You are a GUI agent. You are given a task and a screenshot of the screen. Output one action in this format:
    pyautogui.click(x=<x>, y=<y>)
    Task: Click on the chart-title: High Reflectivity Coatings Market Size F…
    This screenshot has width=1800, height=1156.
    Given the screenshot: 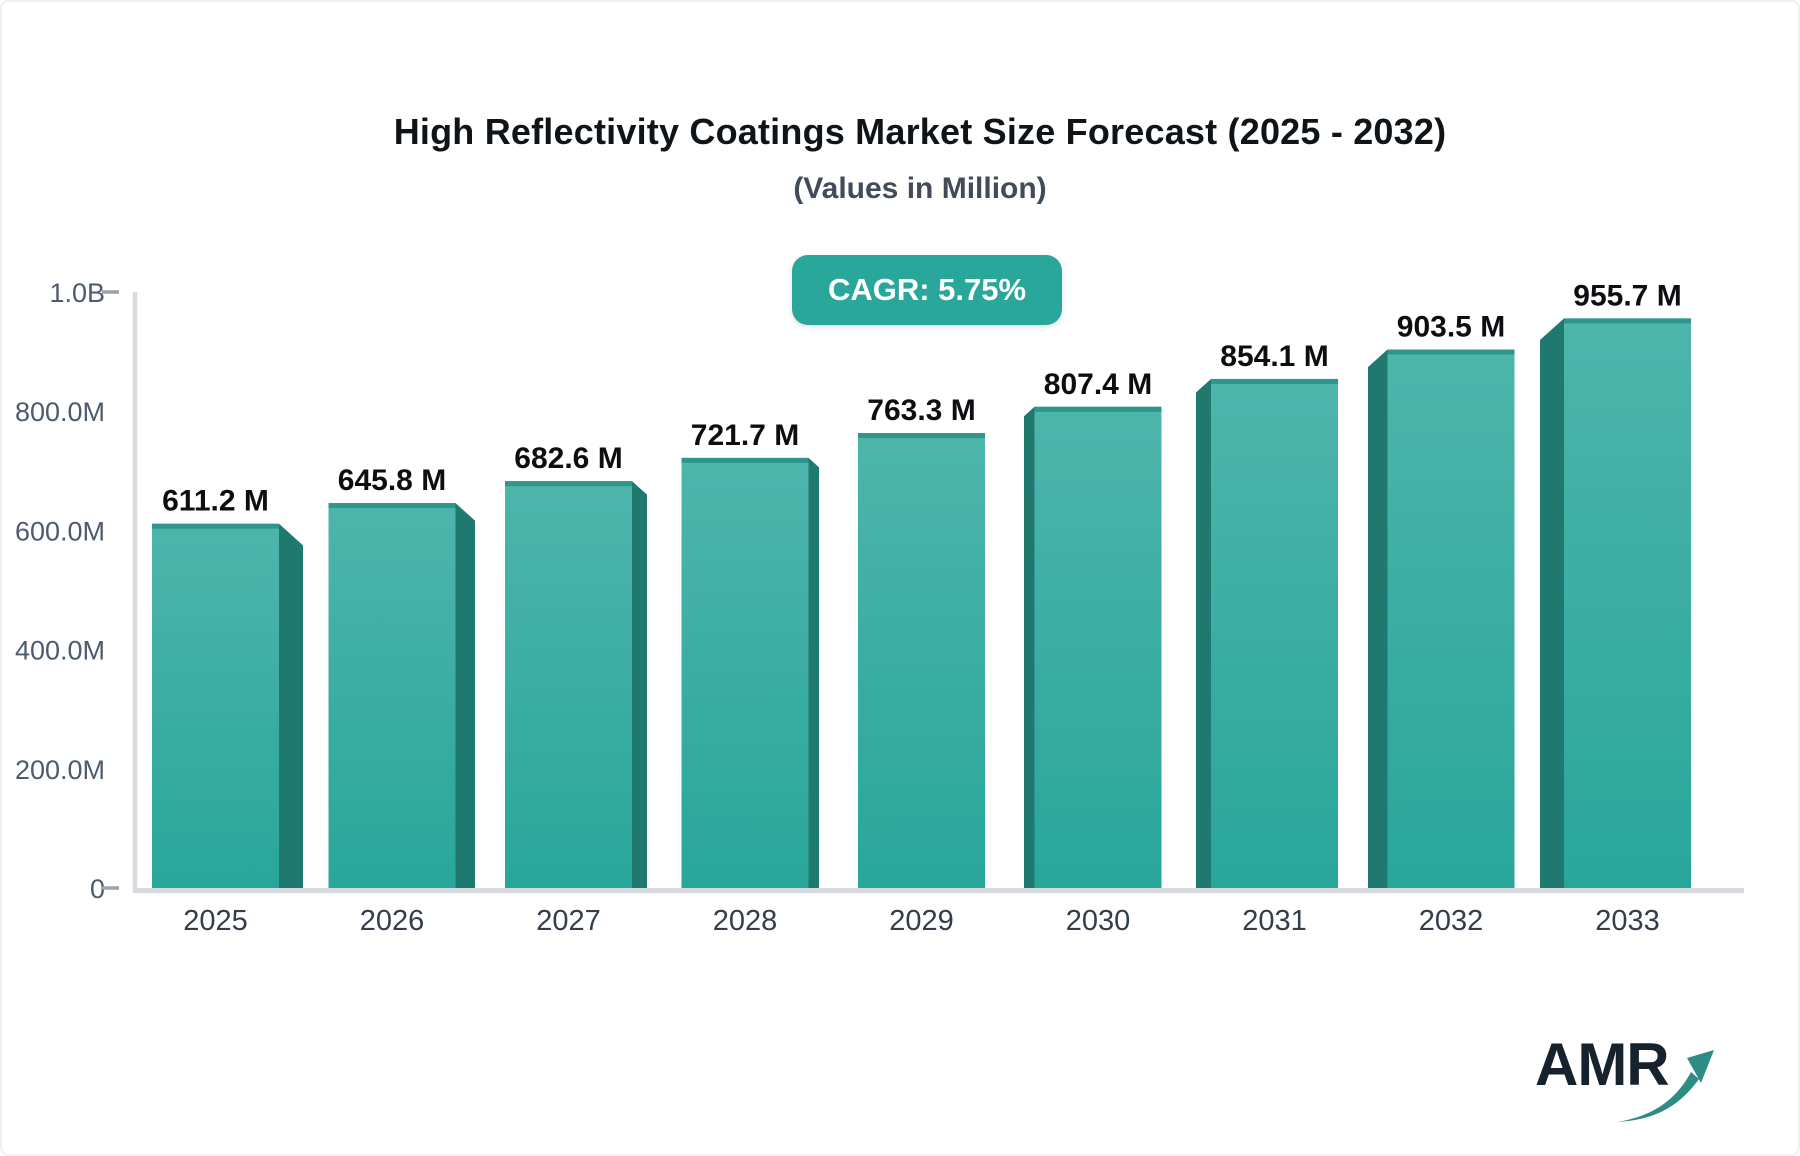 What is the action you would take?
    pyautogui.click(x=920, y=131)
    